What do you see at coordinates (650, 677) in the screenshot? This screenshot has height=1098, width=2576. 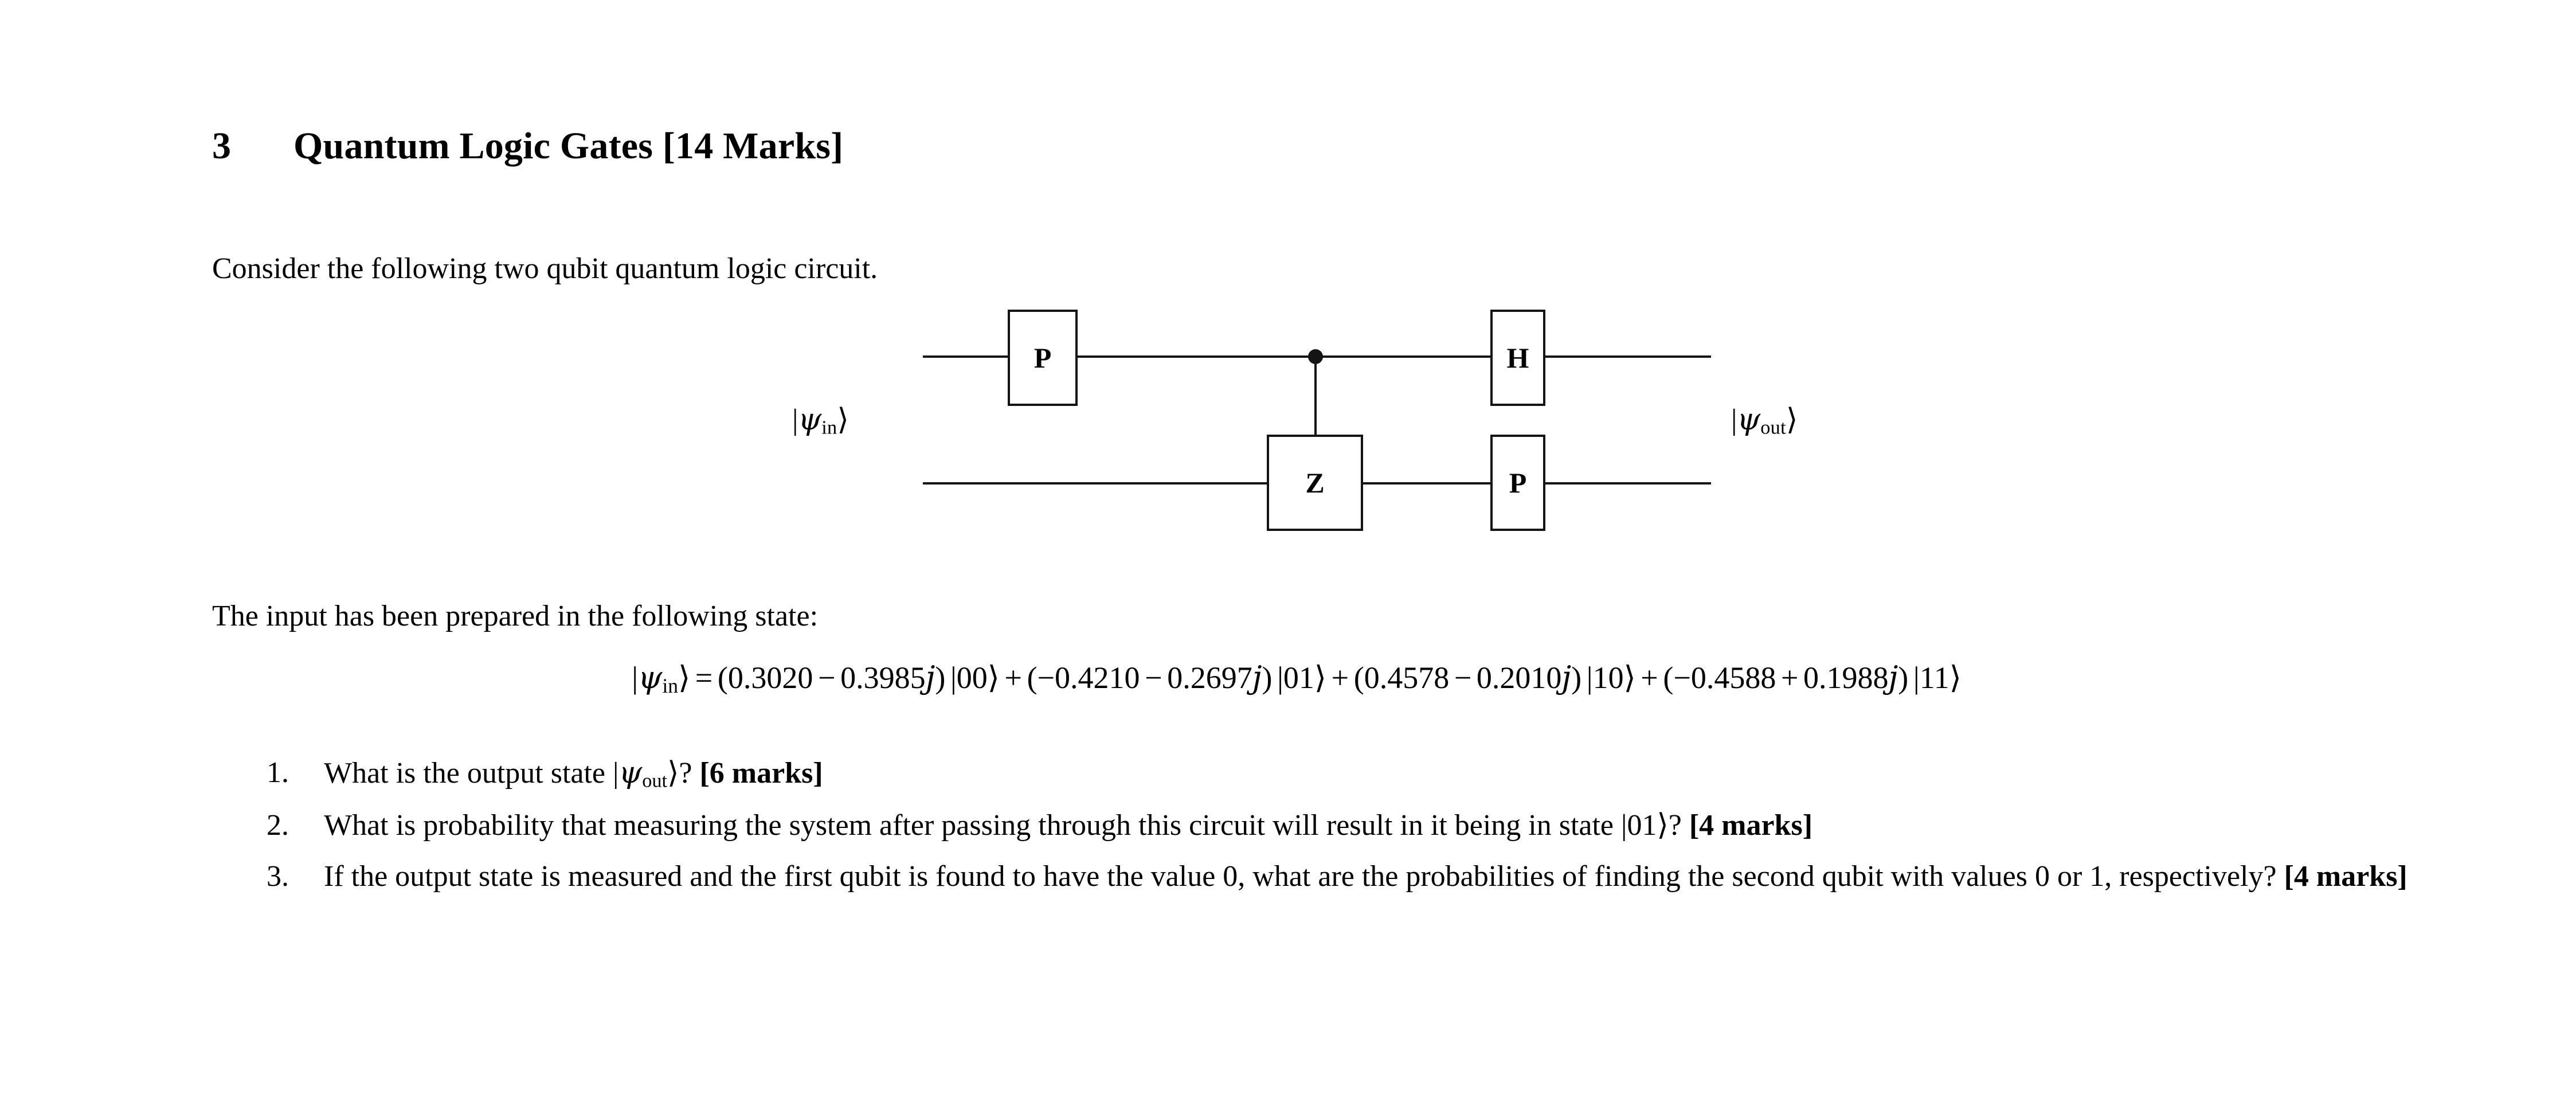 I see `equation-lhs-psi: ψ` at bounding box center [650, 677].